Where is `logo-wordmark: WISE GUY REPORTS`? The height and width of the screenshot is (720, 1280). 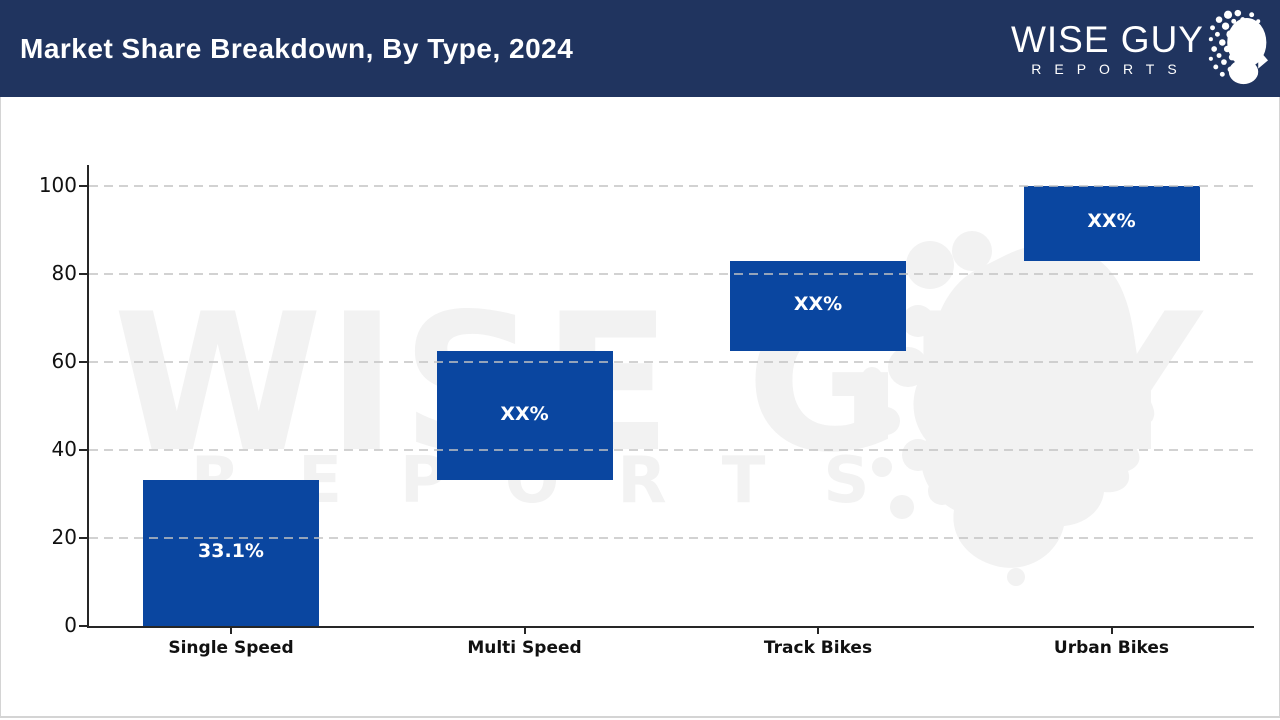 logo-wordmark: WISE GUY REPORTS is located at coordinates (1107, 48).